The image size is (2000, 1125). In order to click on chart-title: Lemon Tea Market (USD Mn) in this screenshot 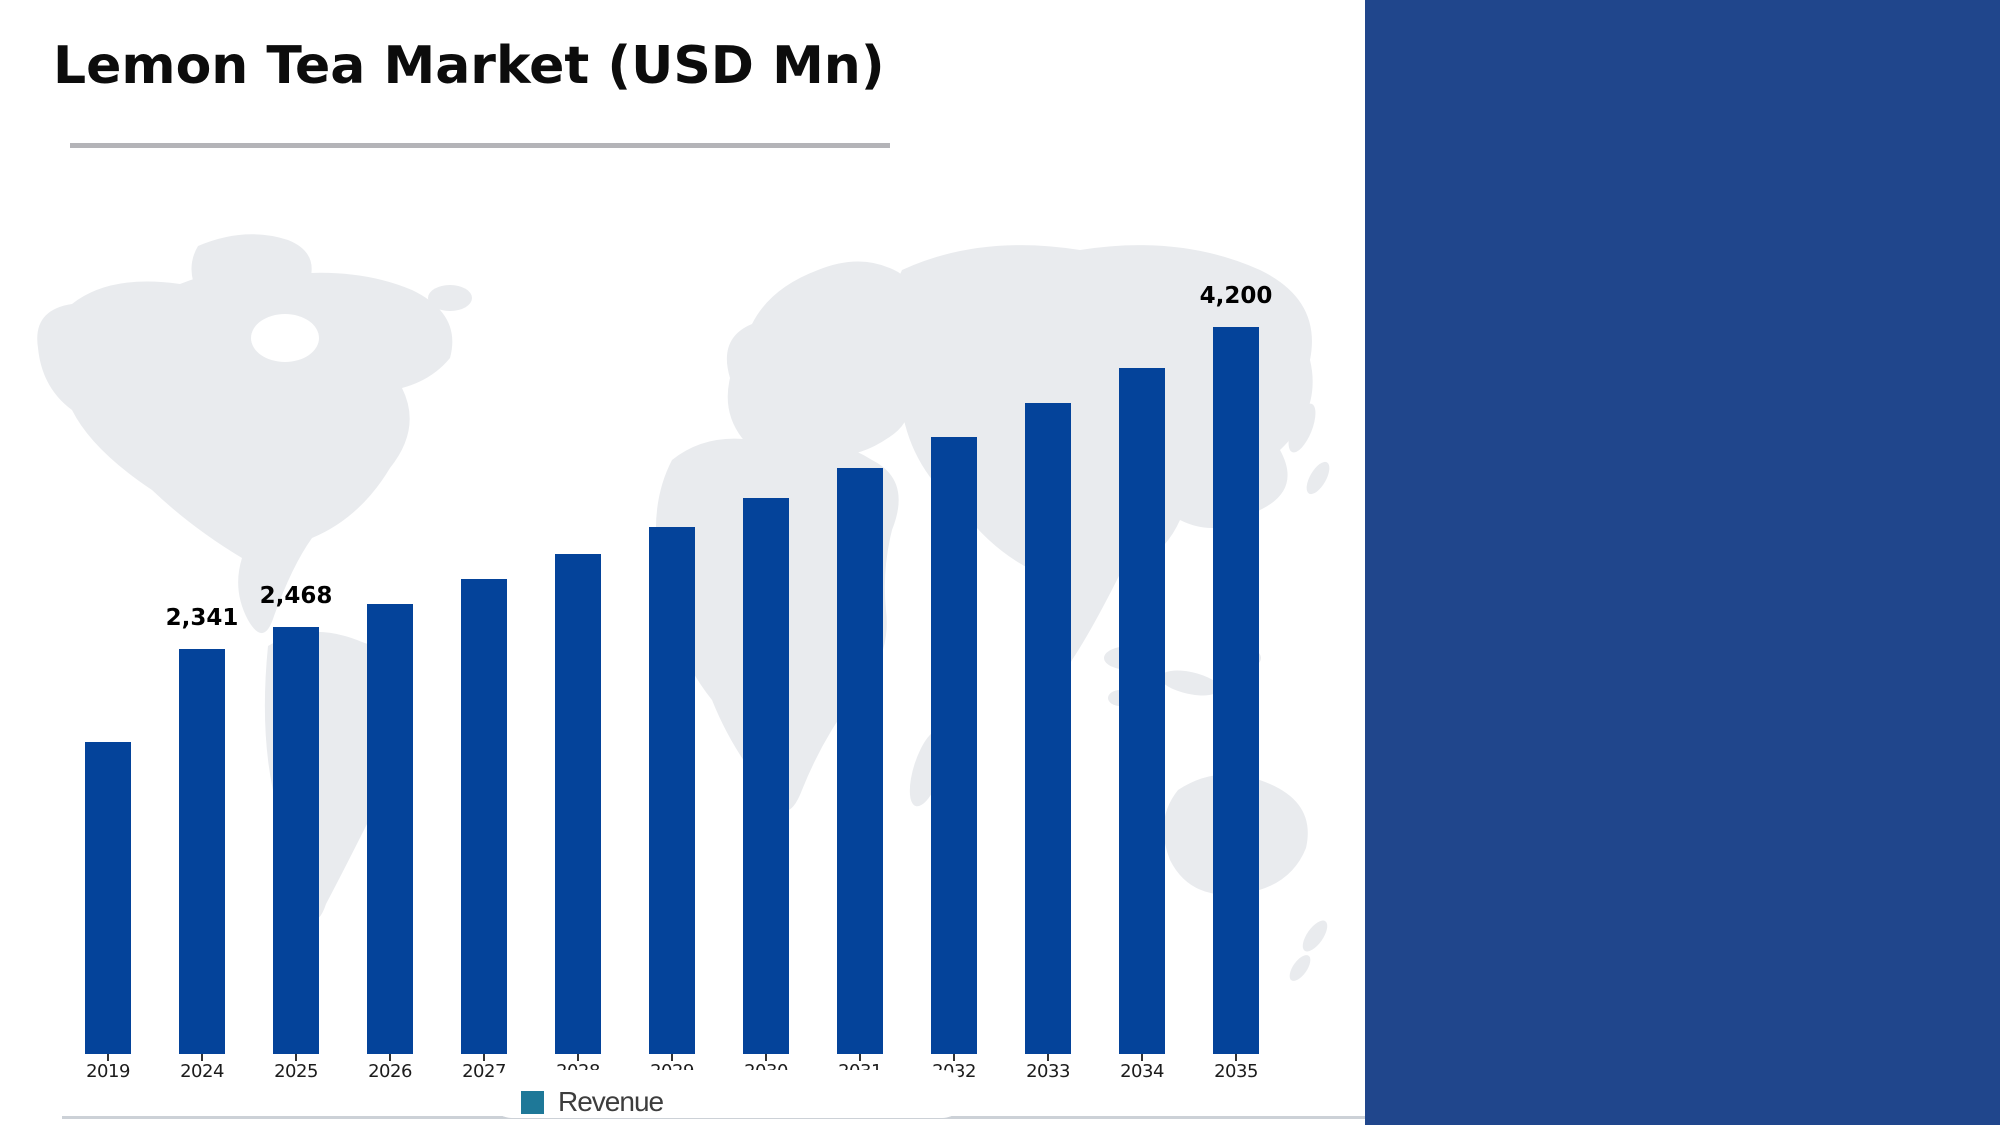, I will do `click(469, 66)`.